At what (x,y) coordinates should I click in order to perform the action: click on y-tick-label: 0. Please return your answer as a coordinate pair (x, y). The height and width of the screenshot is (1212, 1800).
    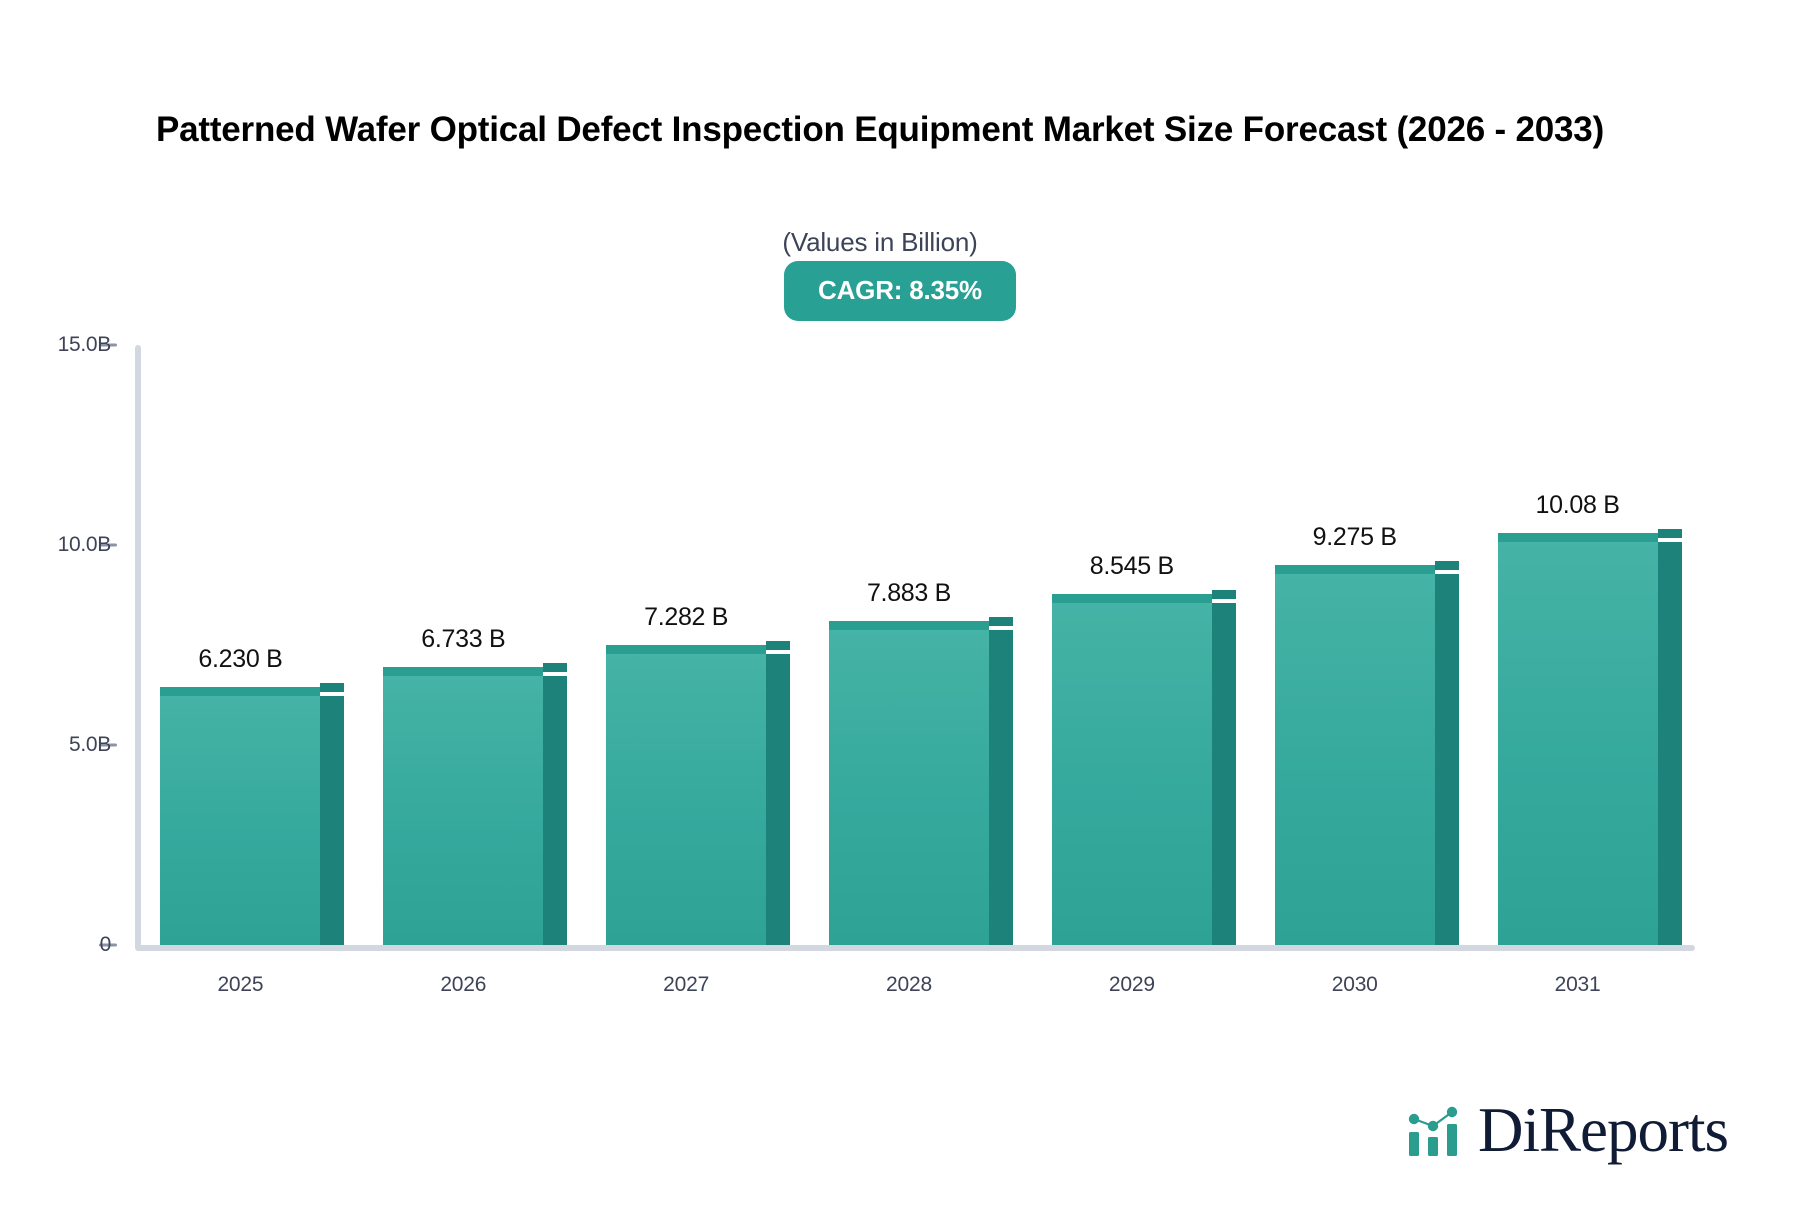
    Looking at the image, I should click on (105, 944).